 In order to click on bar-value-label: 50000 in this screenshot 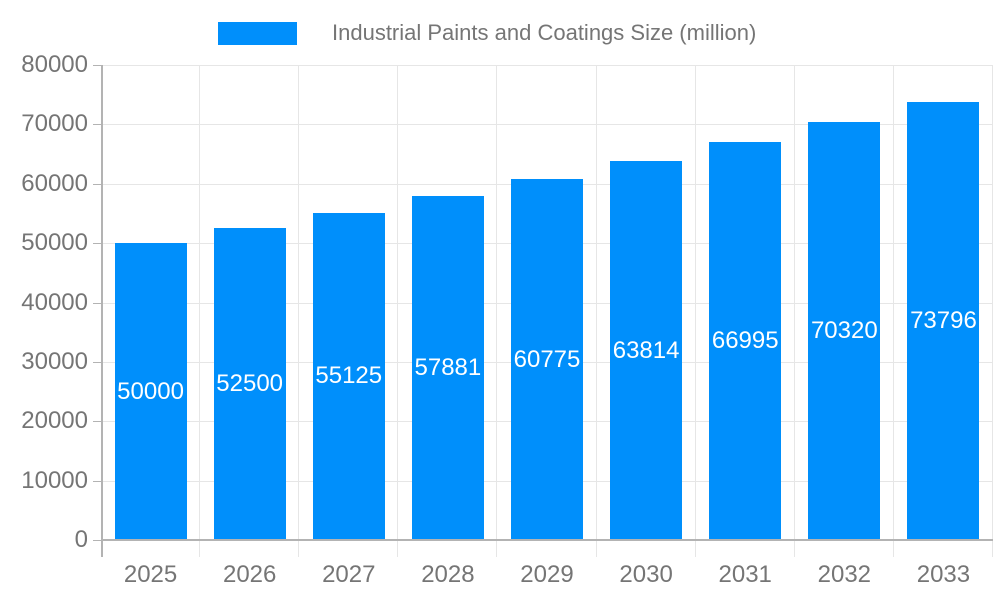, I will do `click(150, 391)`.